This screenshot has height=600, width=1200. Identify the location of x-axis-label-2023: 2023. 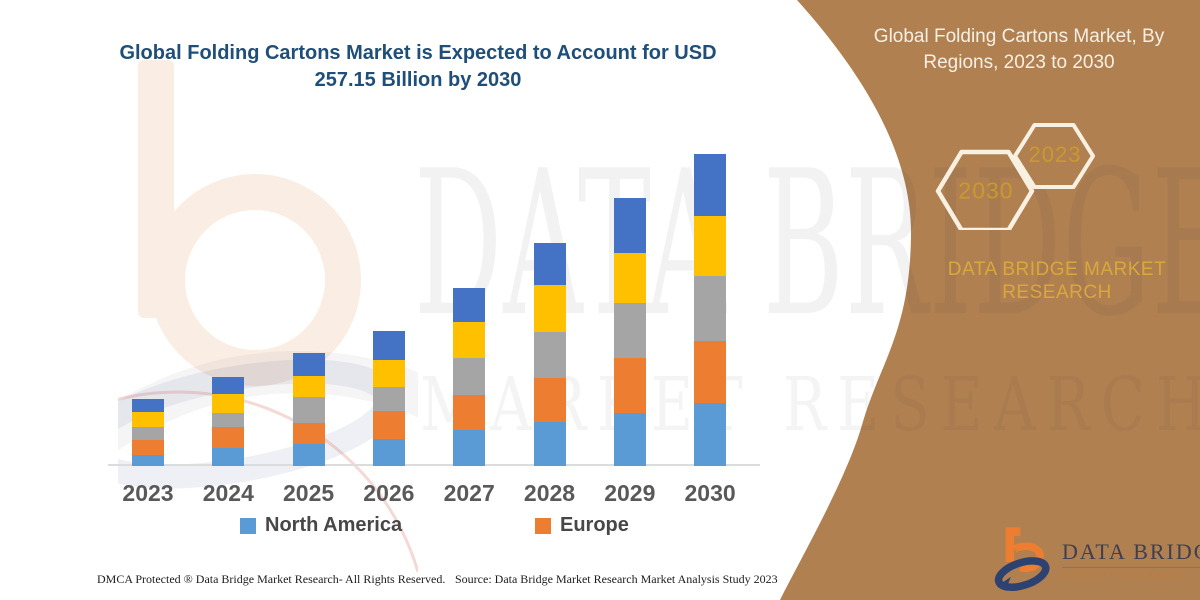
(148, 493).